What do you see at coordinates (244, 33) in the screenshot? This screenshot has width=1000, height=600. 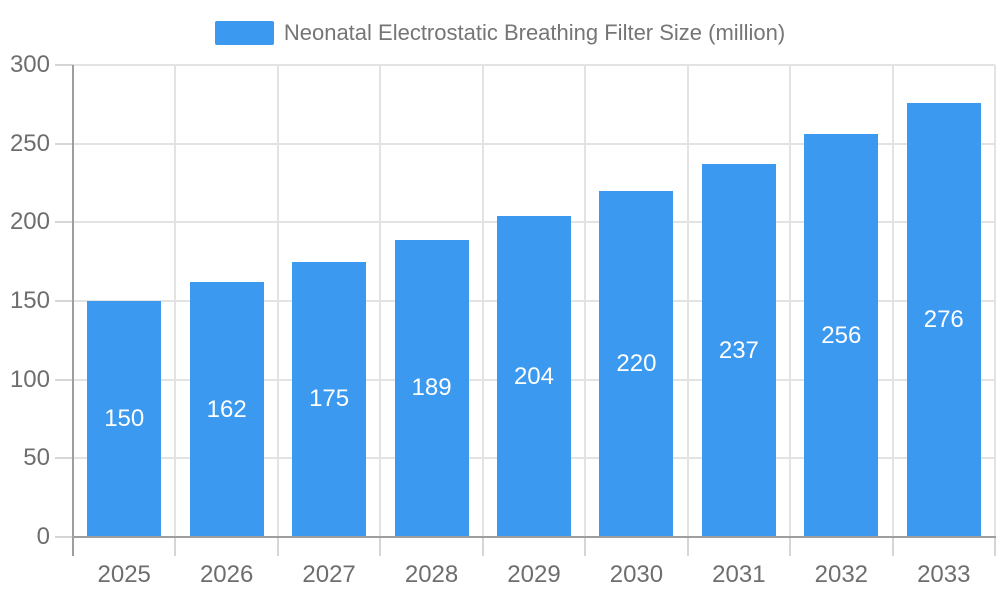 I see `legend-marker-icon` at bounding box center [244, 33].